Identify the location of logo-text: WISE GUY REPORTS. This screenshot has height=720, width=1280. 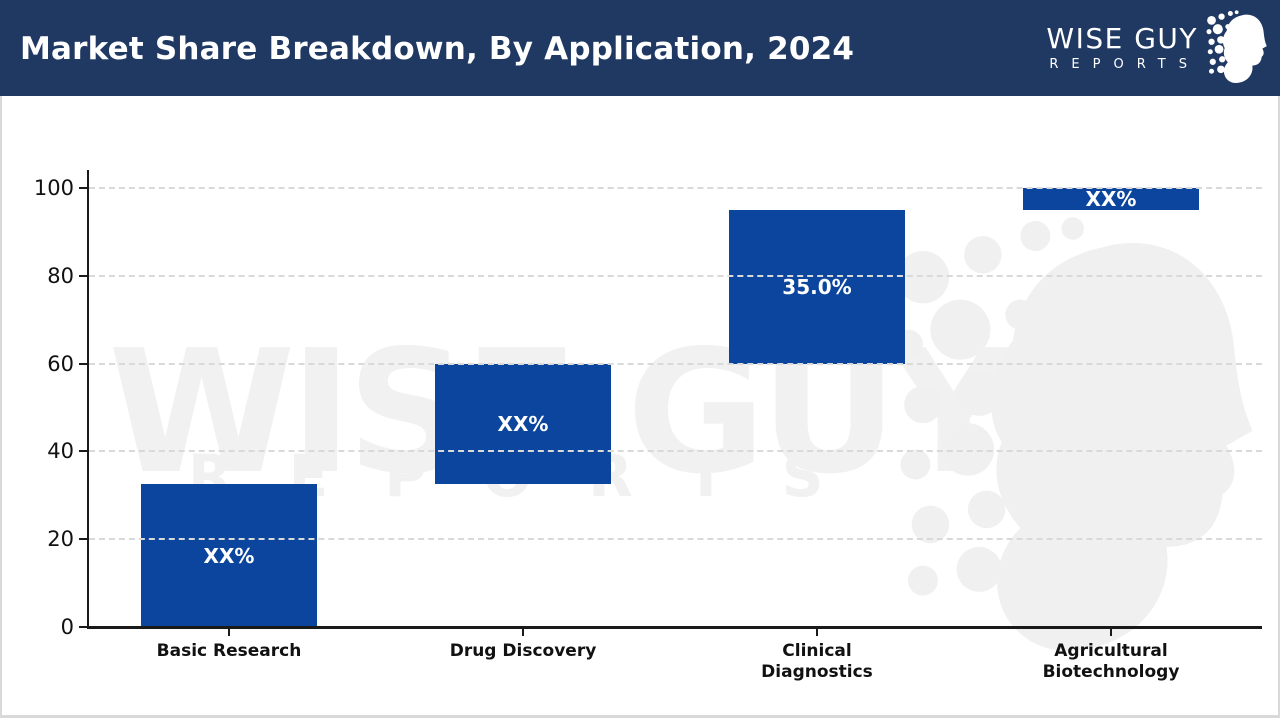
(1123, 47).